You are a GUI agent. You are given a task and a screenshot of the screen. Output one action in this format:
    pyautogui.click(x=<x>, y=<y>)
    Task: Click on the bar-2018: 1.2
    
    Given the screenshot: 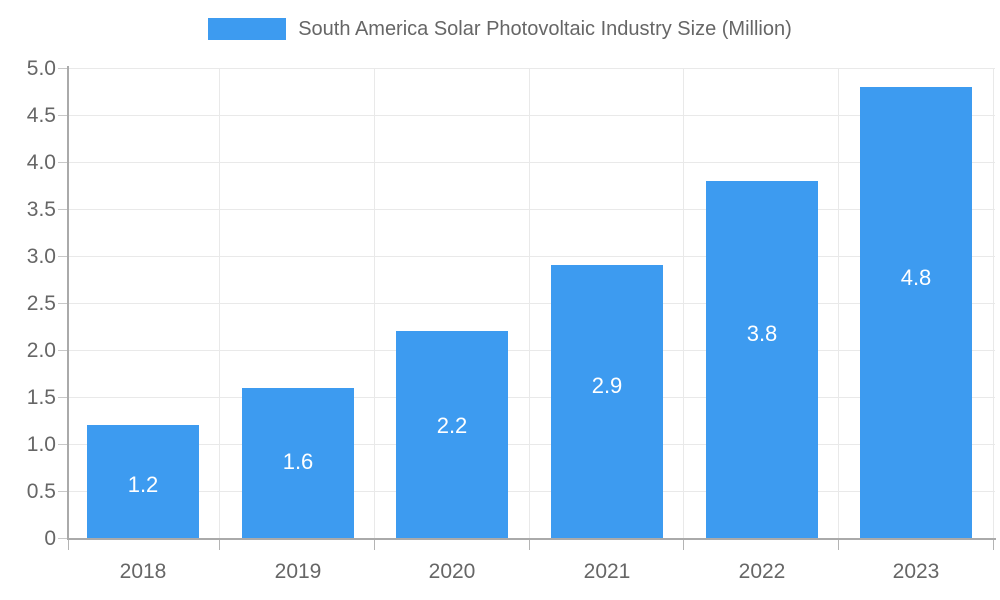 What is the action you would take?
    pyautogui.click(x=143, y=481)
    